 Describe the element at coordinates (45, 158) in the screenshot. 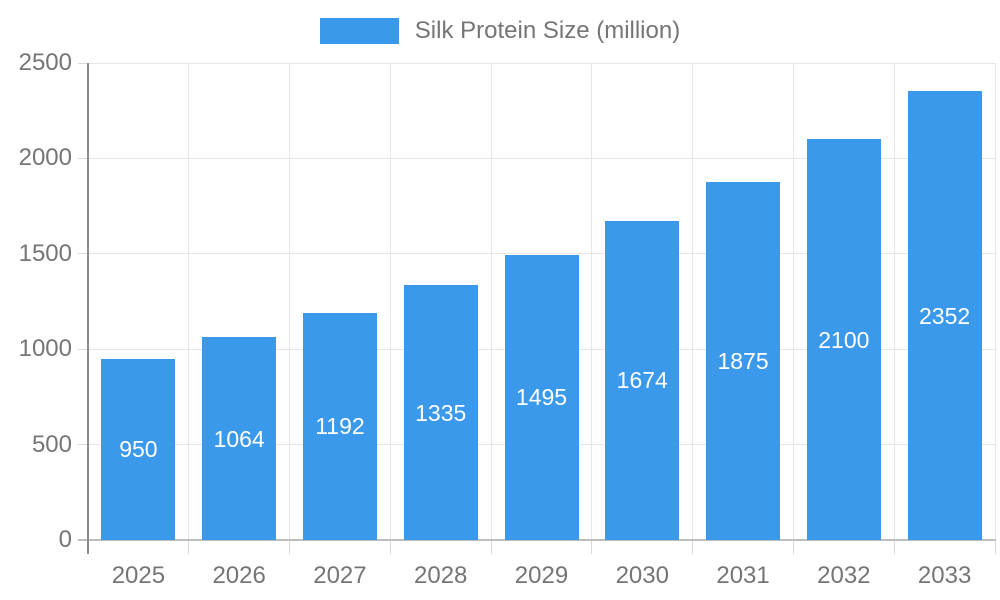

I see `y-tick-label: 2000` at that location.